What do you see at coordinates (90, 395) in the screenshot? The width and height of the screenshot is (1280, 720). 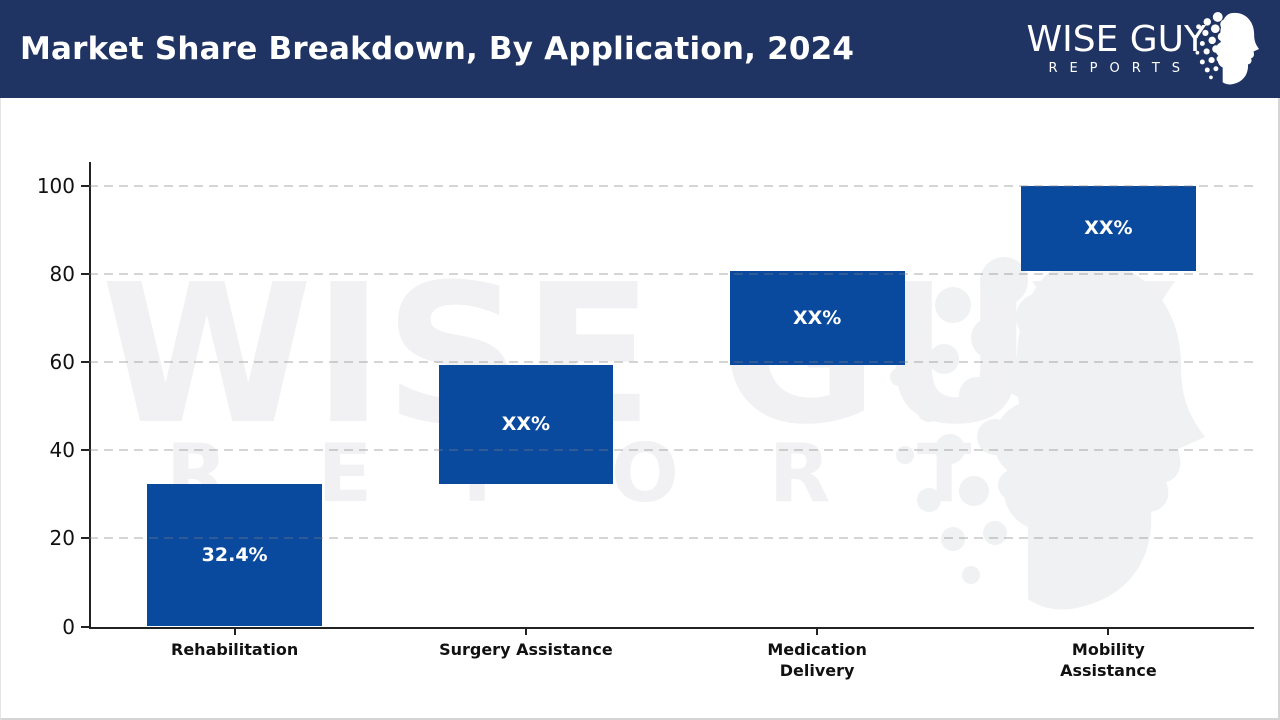 I see `y-axis-line` at bounding box center [90, 395].